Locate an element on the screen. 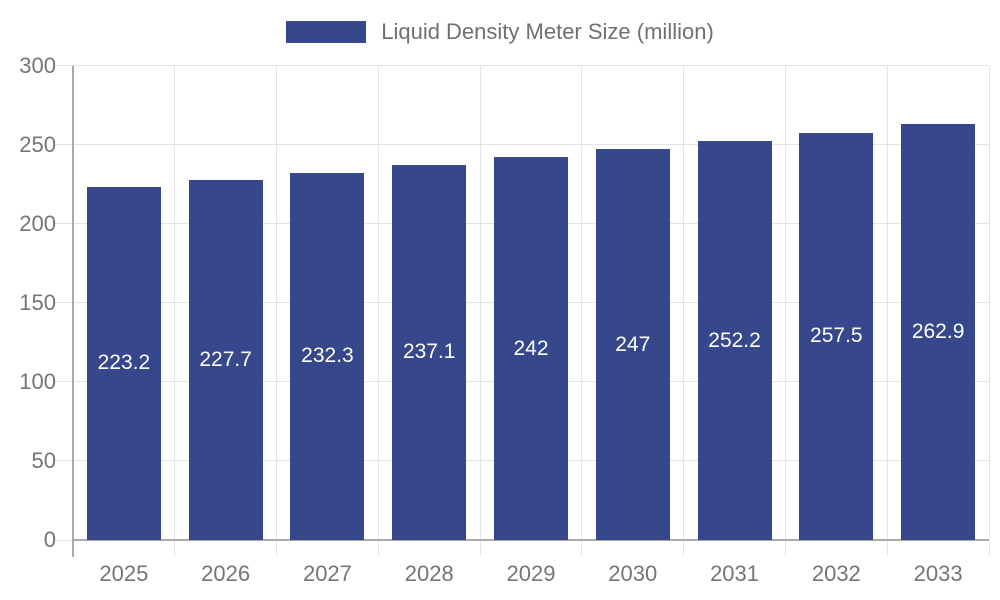 The width and height of the screenshot is (1000, 600). x-tick-label: 2033 is located at coordinates (938, 573).